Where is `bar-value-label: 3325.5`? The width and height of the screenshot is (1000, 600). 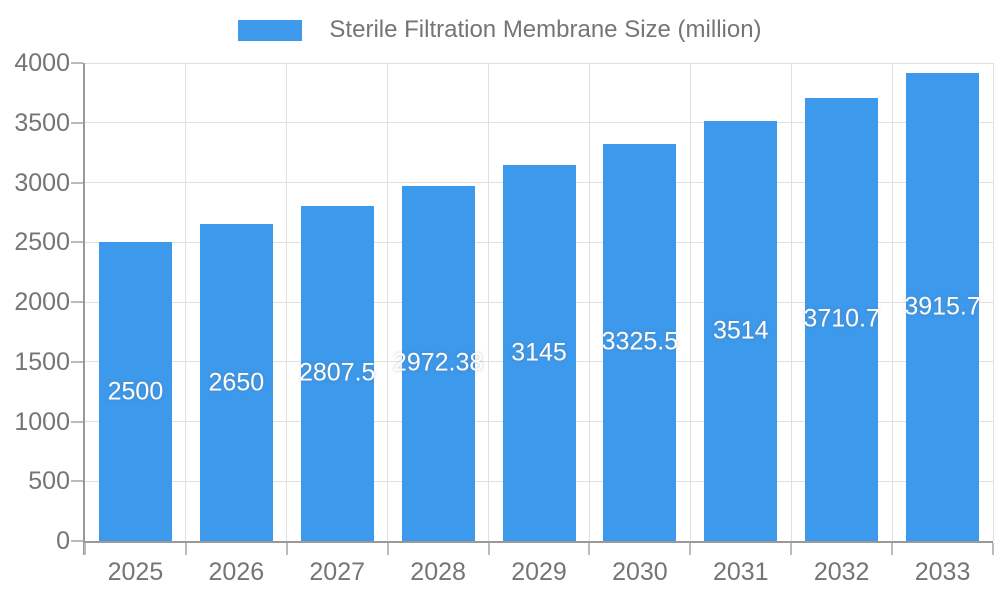 bar-value-label: 3325.5 is located at coordinates (640, 341).